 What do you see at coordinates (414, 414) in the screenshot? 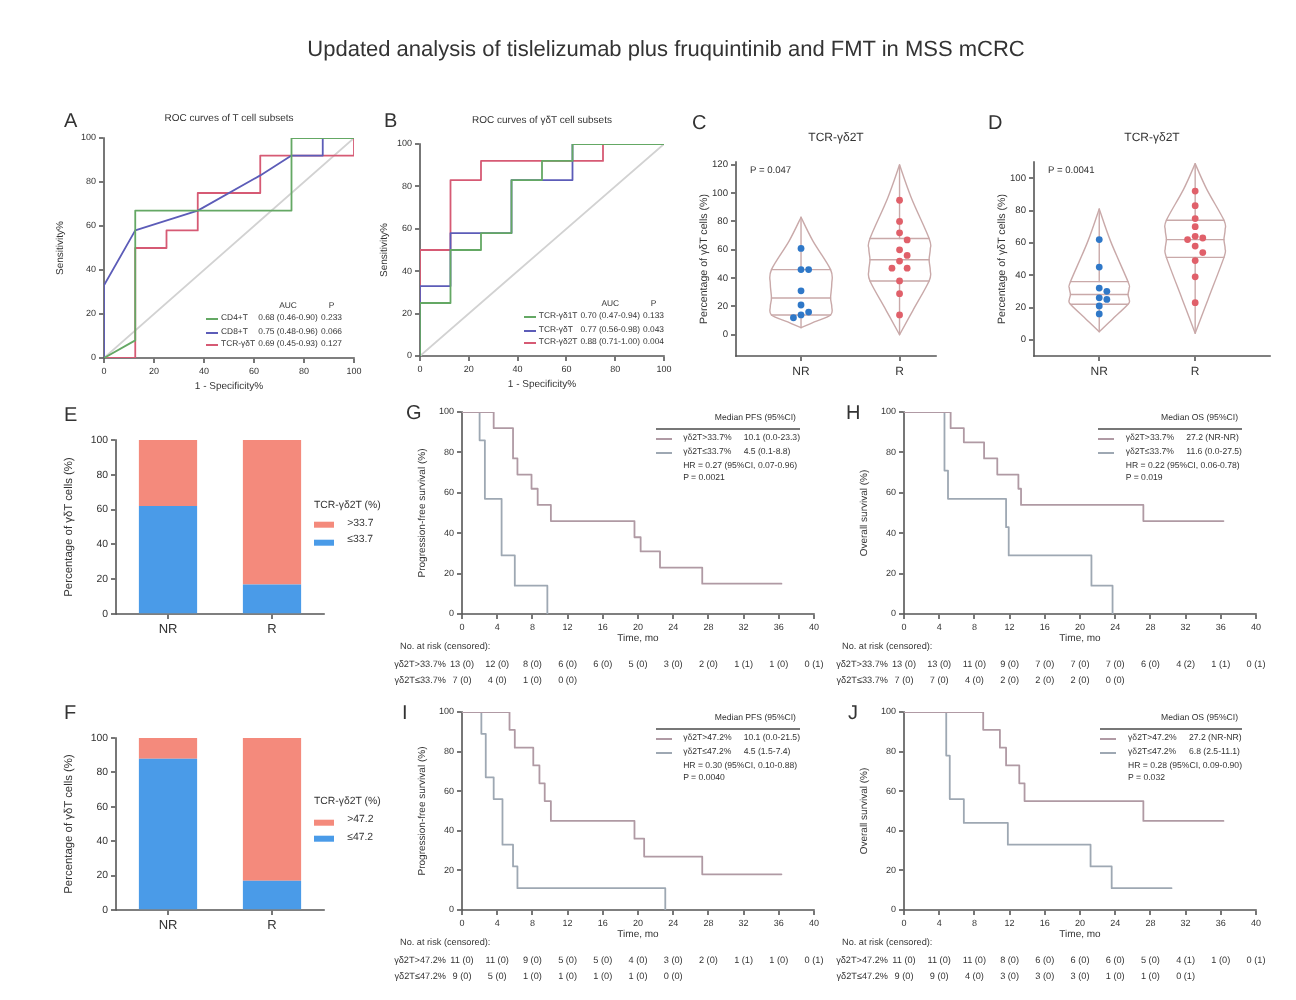
I see `text: G` at bounding box center [414, 414].